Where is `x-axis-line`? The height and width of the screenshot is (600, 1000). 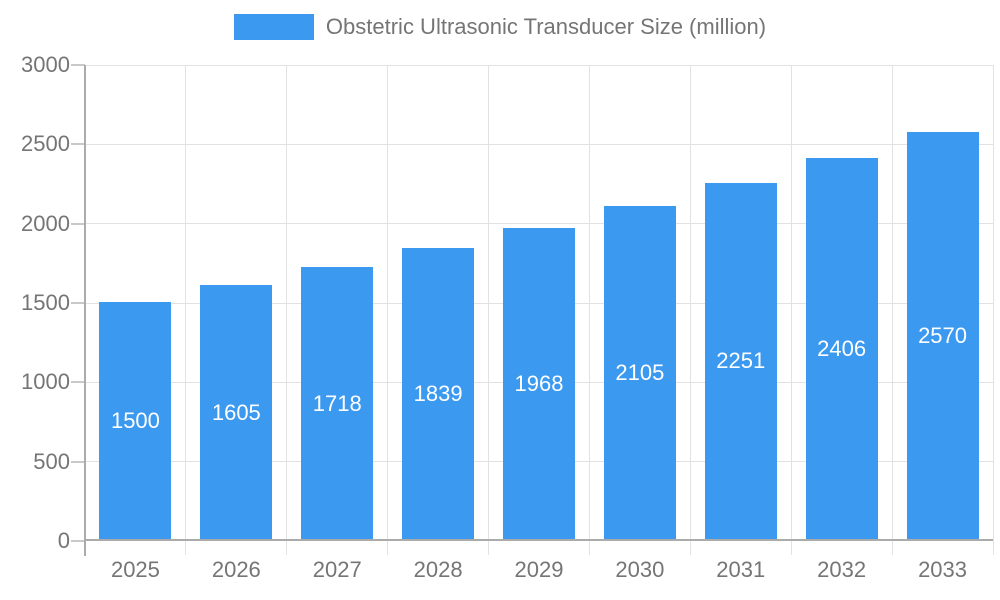
x-axis-line is located at coordinates (539, 540).